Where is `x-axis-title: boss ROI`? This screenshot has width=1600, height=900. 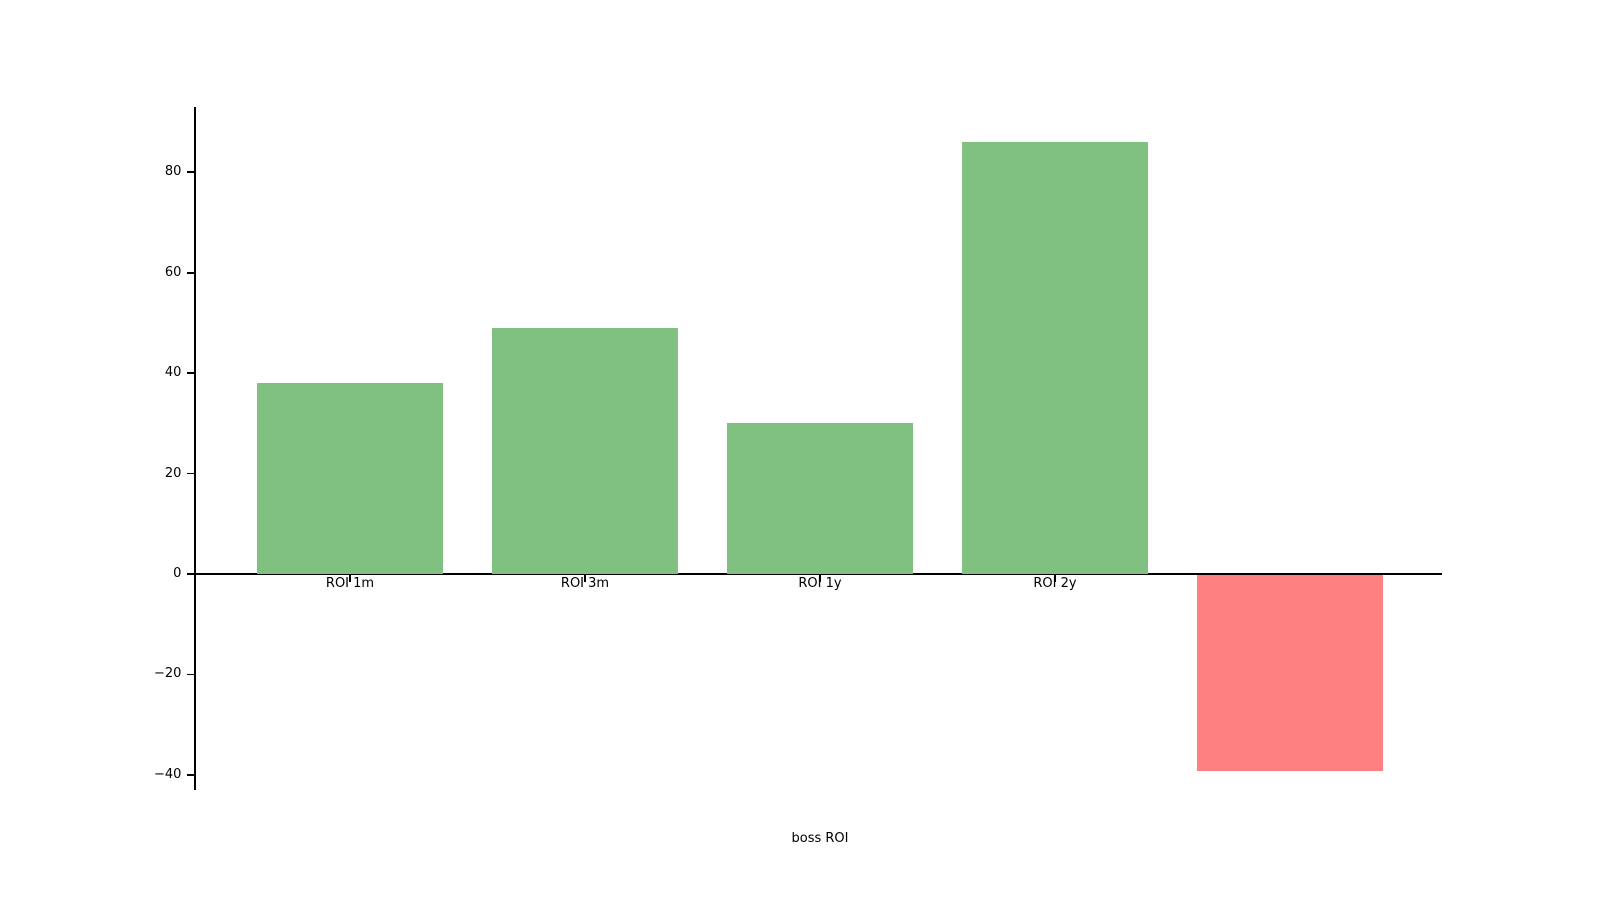
x-axis-title: boss ROI is located at coordinates (820, 838).